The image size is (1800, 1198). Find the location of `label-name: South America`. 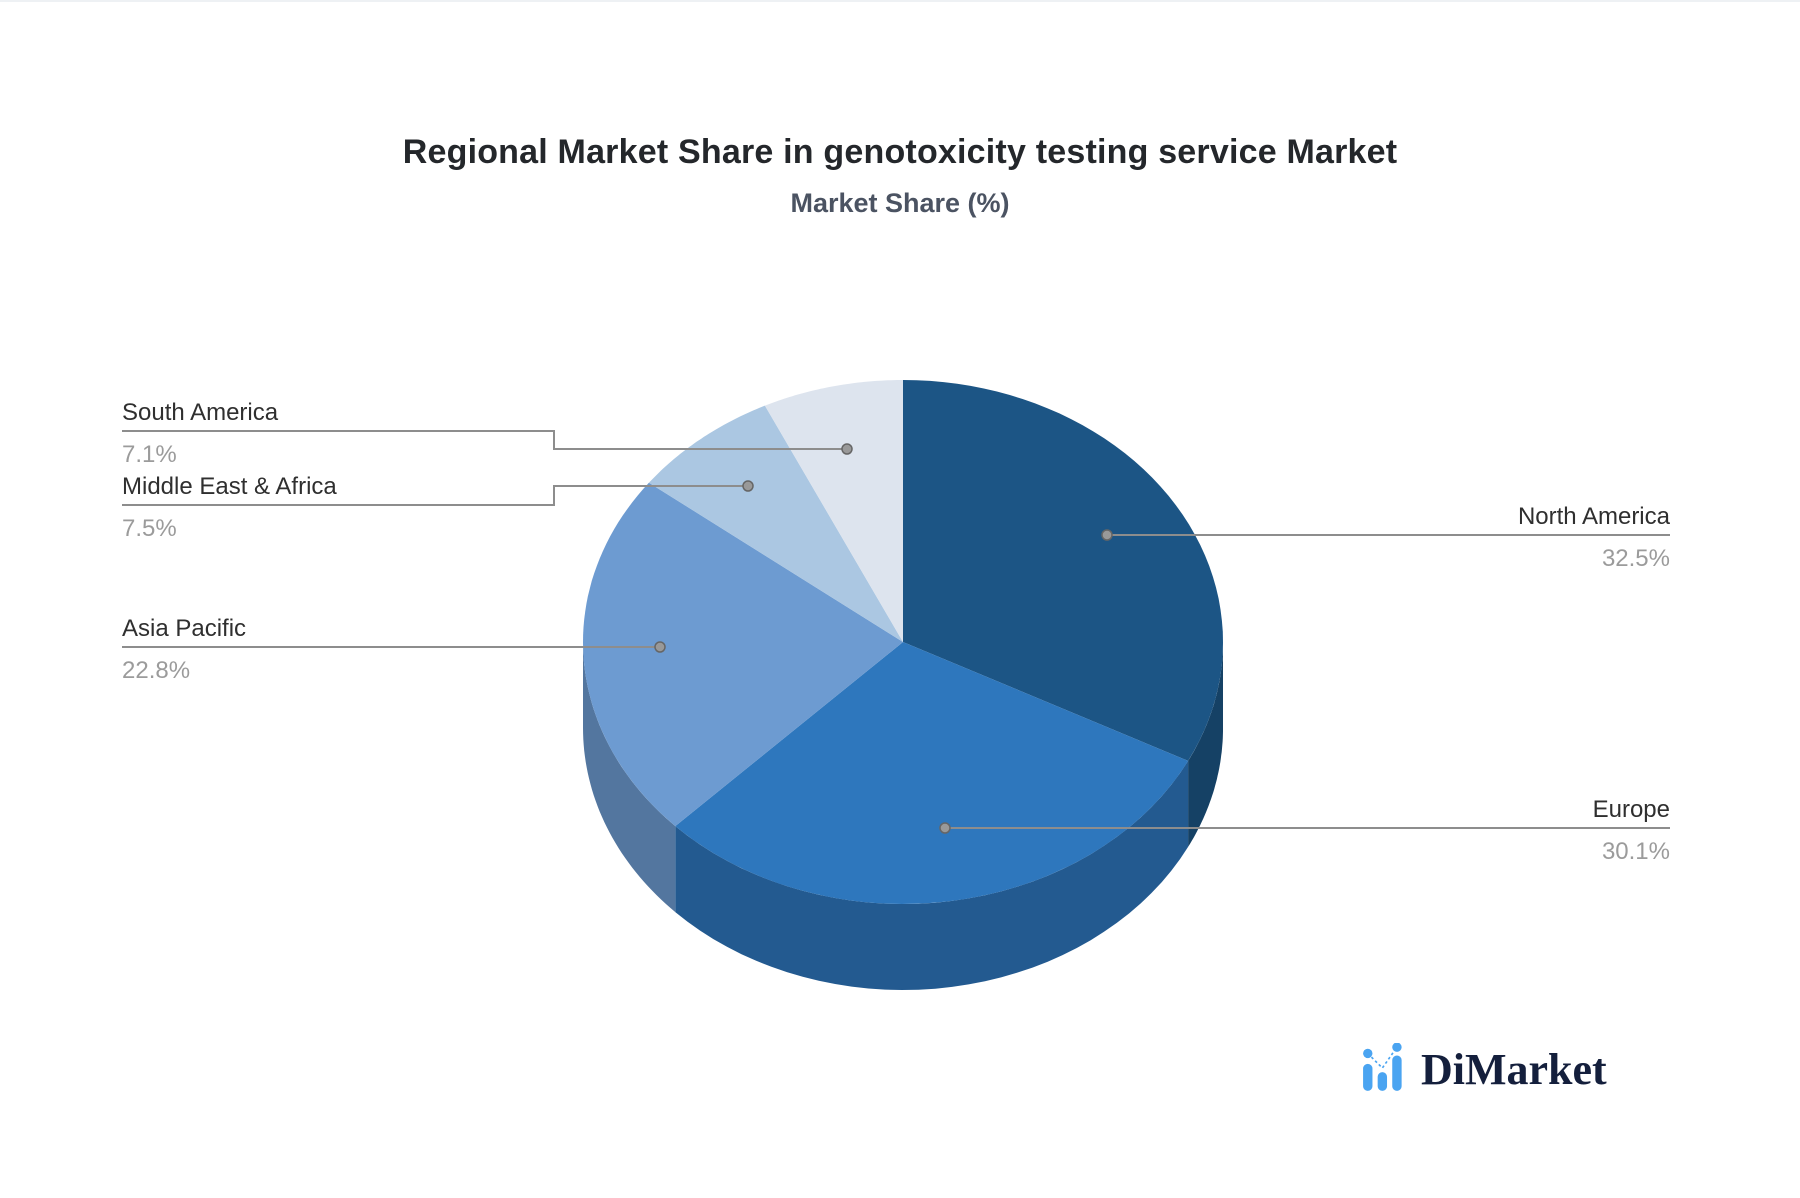

label-name: South America is located at coordinates (200, 412).